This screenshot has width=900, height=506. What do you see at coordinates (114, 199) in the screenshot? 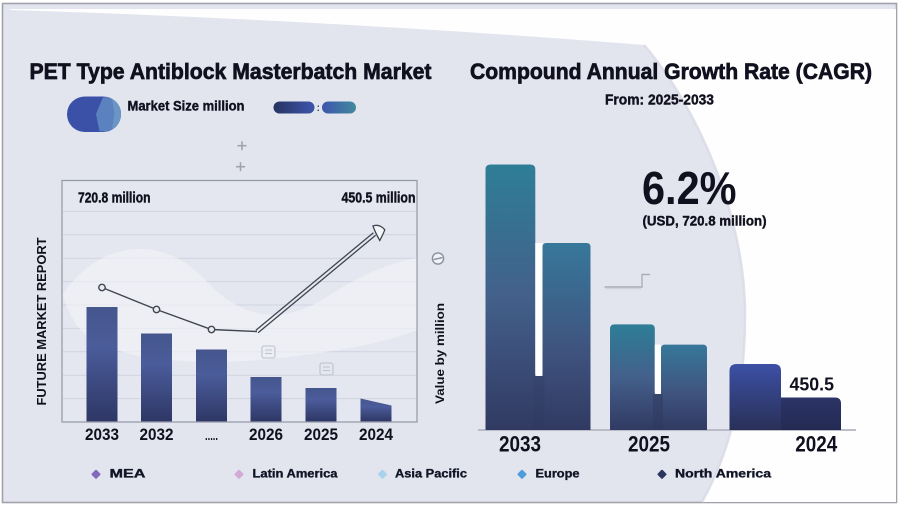
I see `svg-text: 720.8 million` at bounding box center [114, 199].